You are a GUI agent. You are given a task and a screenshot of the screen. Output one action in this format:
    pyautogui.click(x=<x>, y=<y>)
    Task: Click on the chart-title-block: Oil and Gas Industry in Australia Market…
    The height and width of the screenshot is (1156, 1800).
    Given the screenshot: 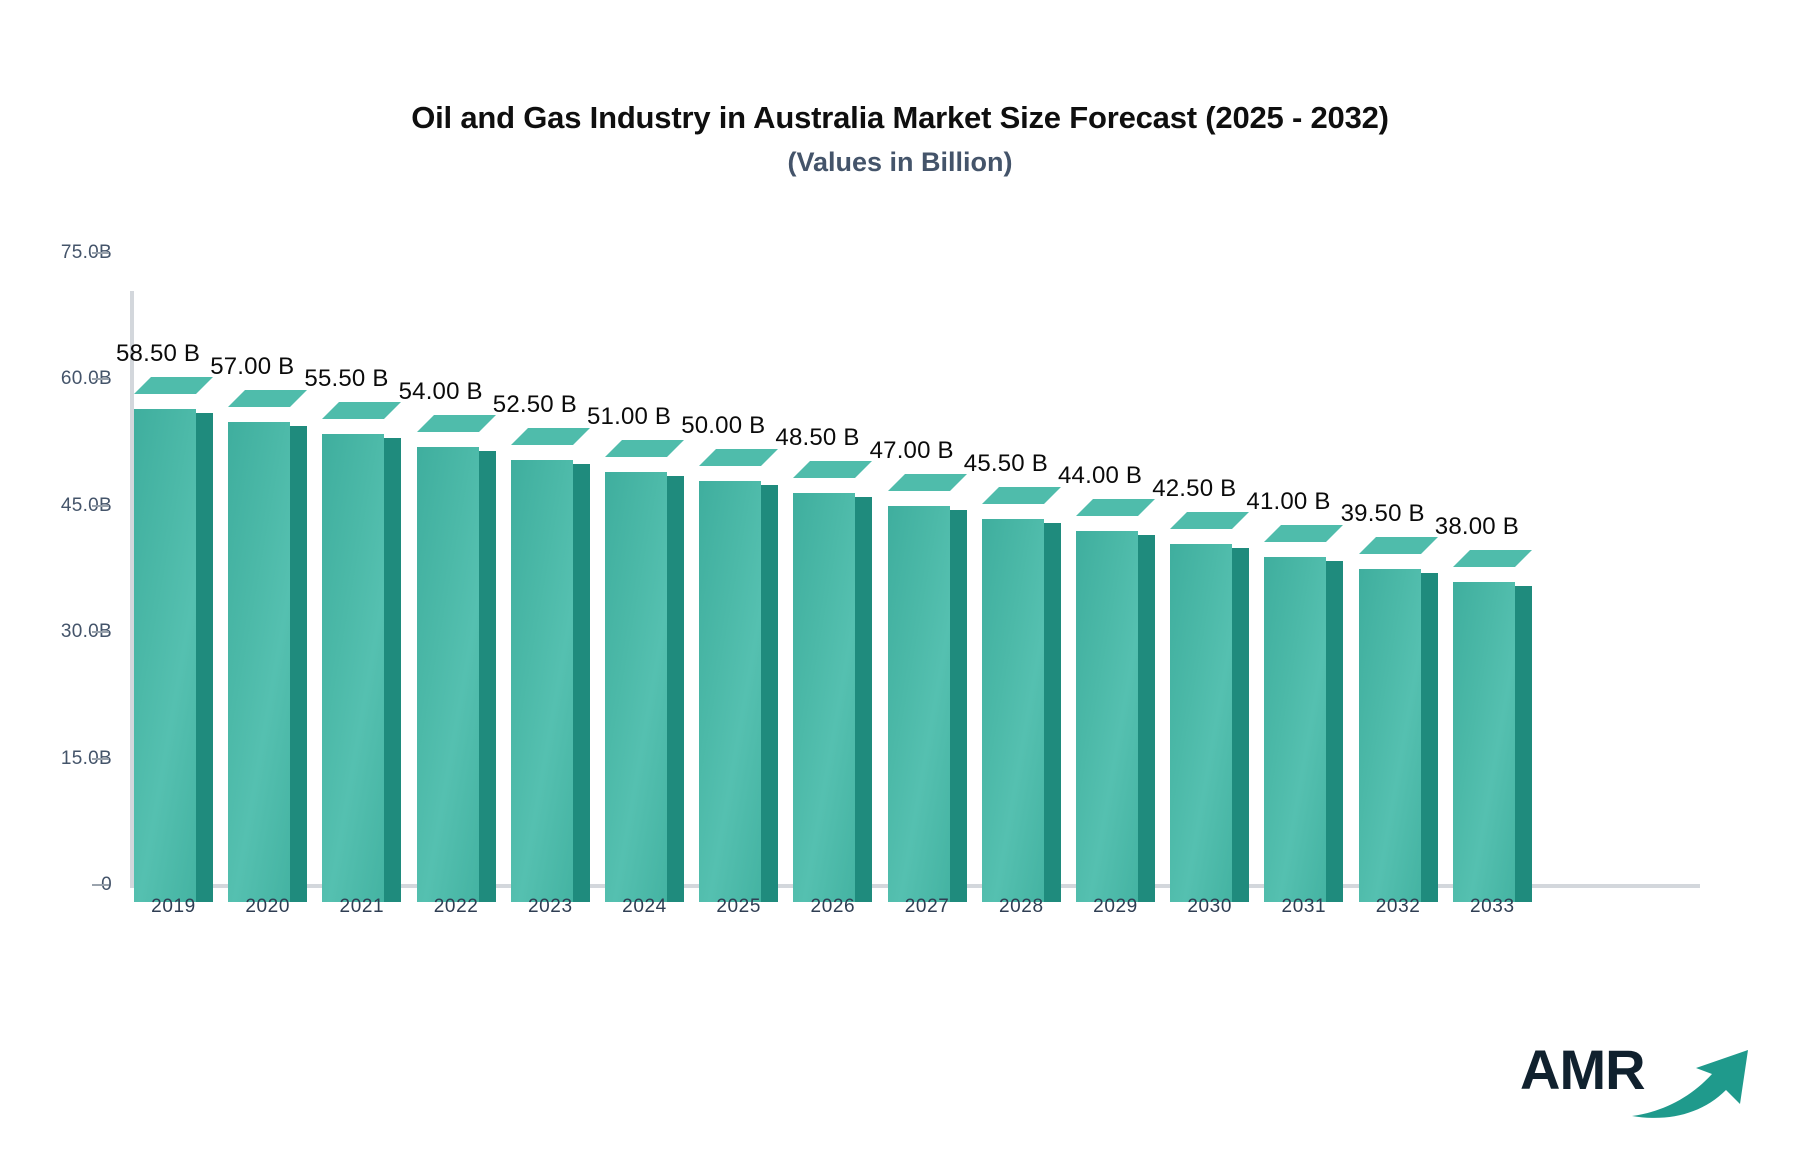 What is the action you would take?
    pyautogui.click(x=900, y=139)
    